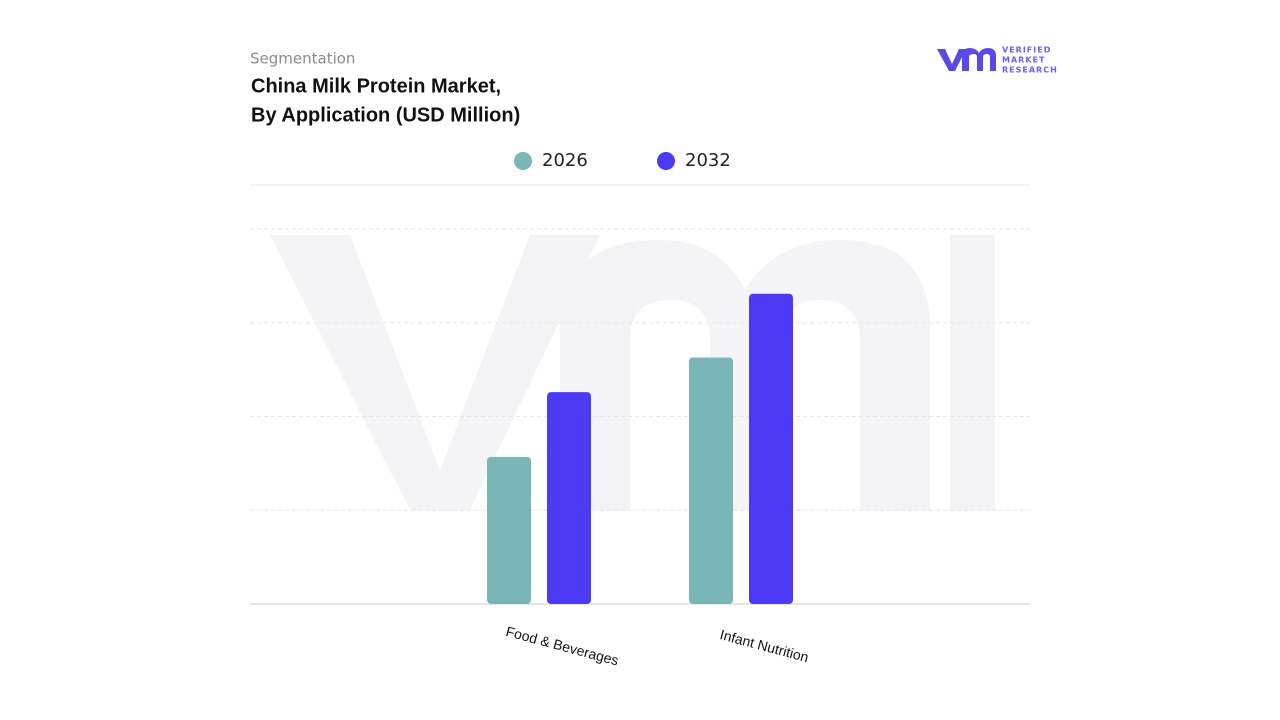  What do you see at coordinates (1030, 70) in the screenshot?
I see `brand-text: RESEARCH` at bounding box center [1030, 70].